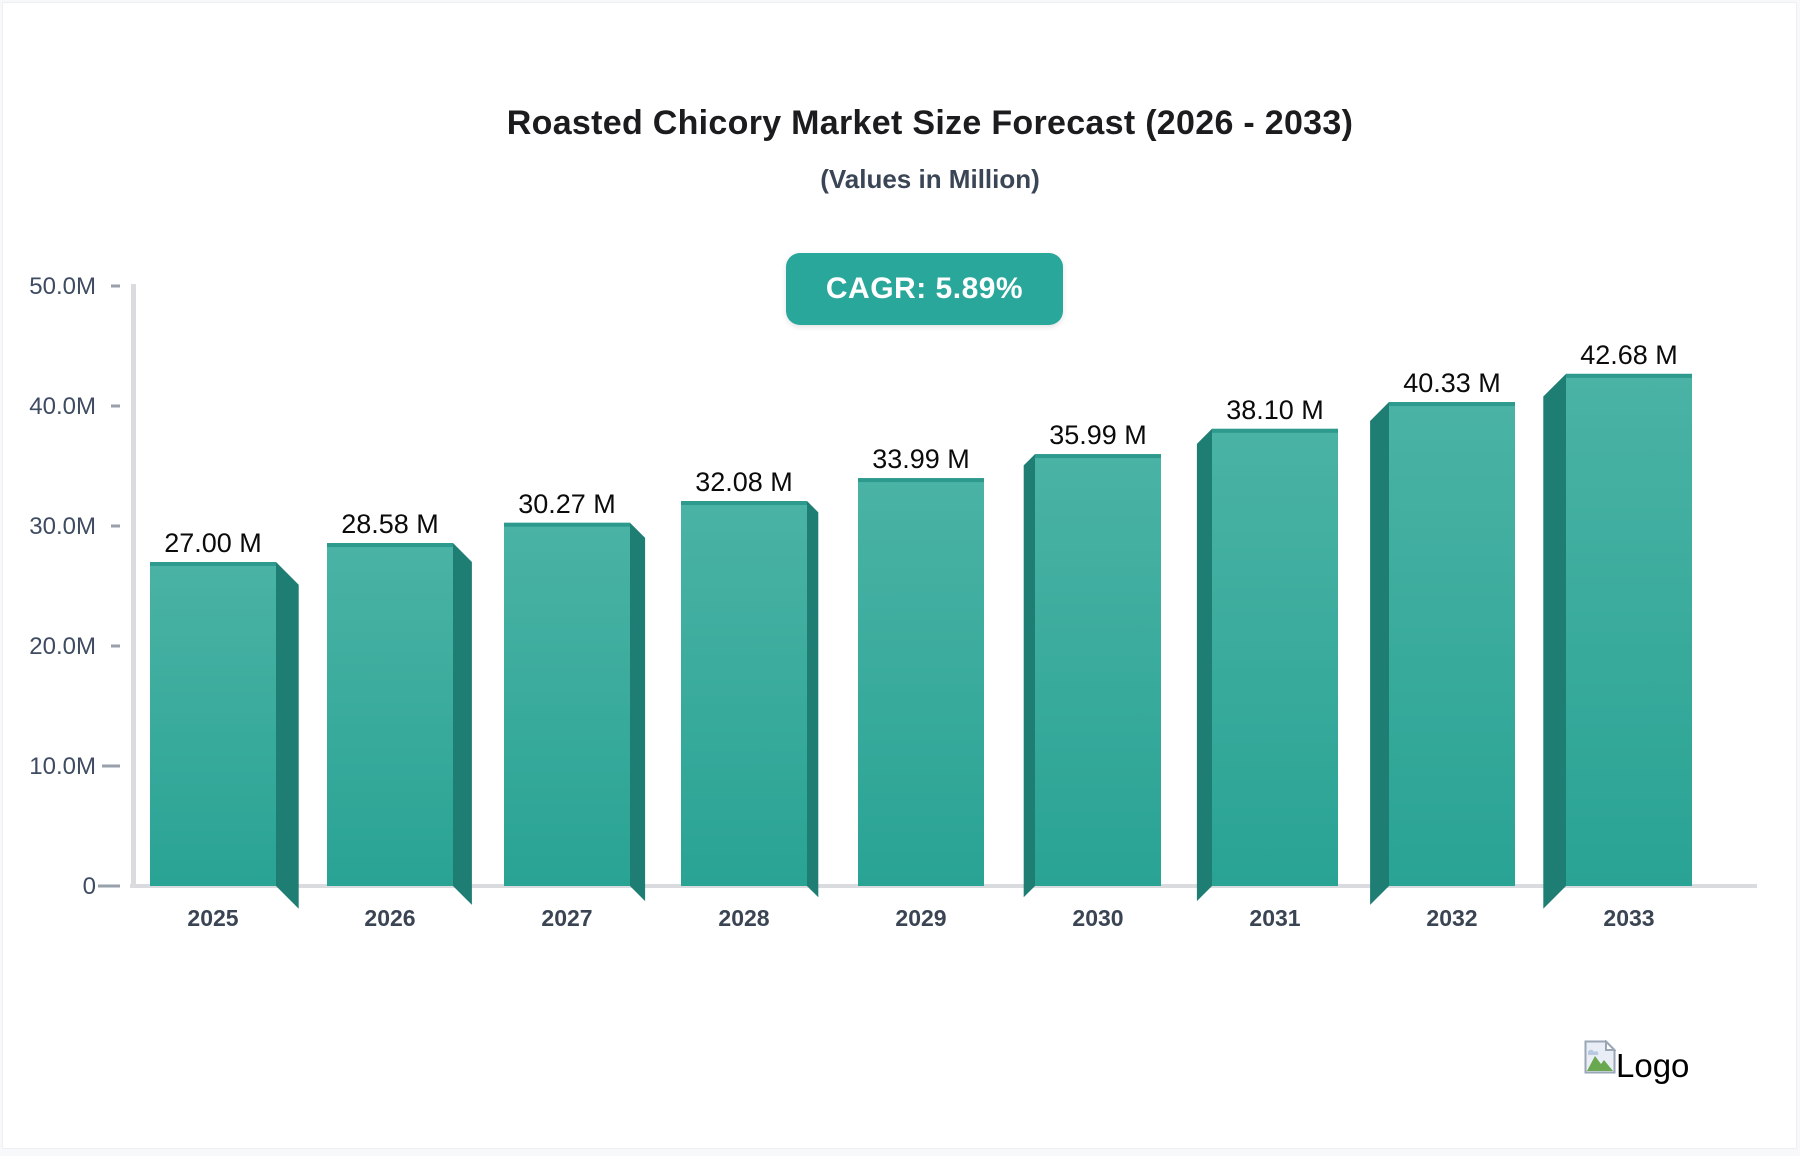 The height and width of the screenshot is (1156, 1800). What do you see at coordinates (1451, 918) in the screenshot?
I see `x-tick-label: 2032` at bounding box center [1451, 918].